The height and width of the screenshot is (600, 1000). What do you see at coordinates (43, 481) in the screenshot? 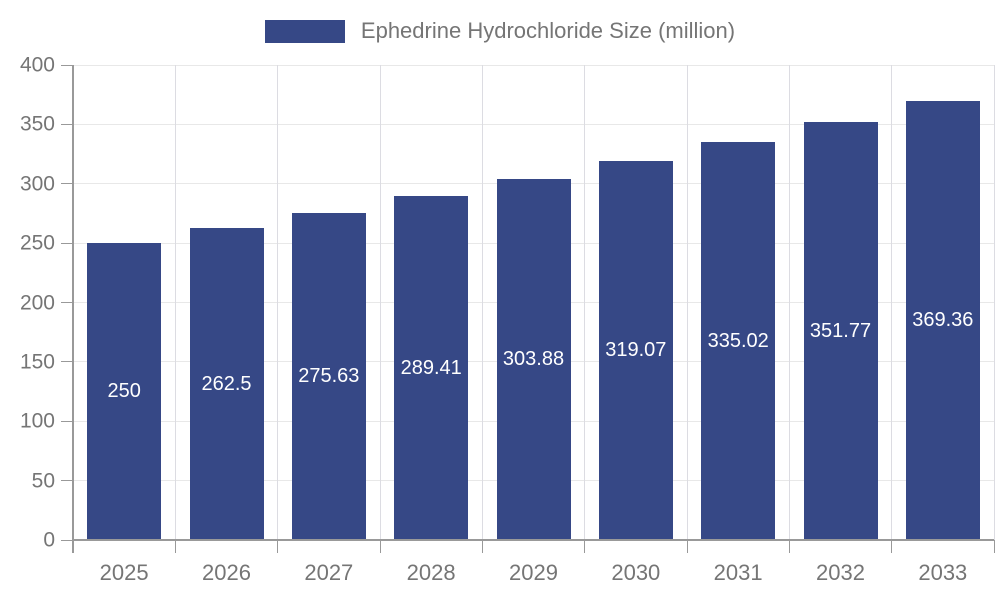
I see `y-tick-label: 50` at bounding box center [43, 481].